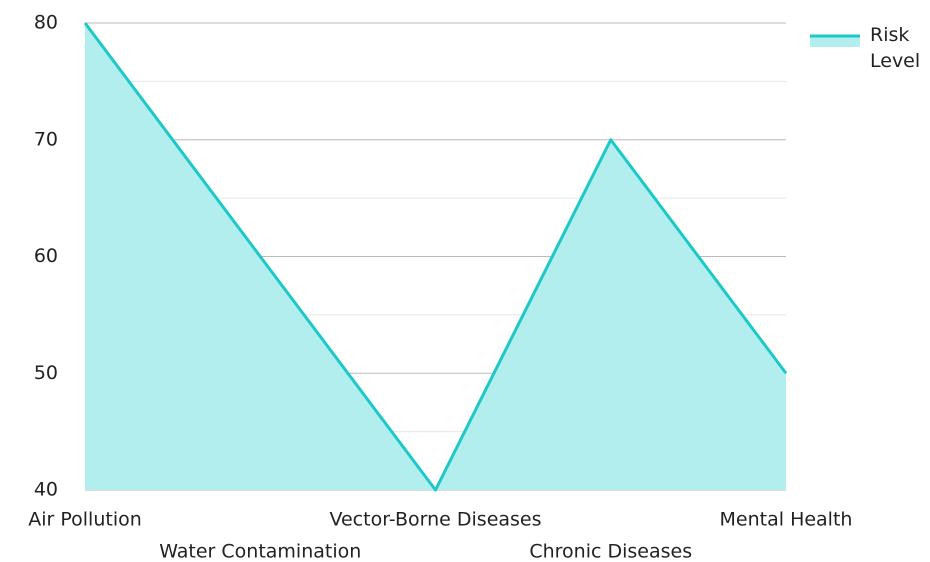  Describe the element at coordinates (46, 23) in the screenshot. I see `y-tick-label: 80` at that location.